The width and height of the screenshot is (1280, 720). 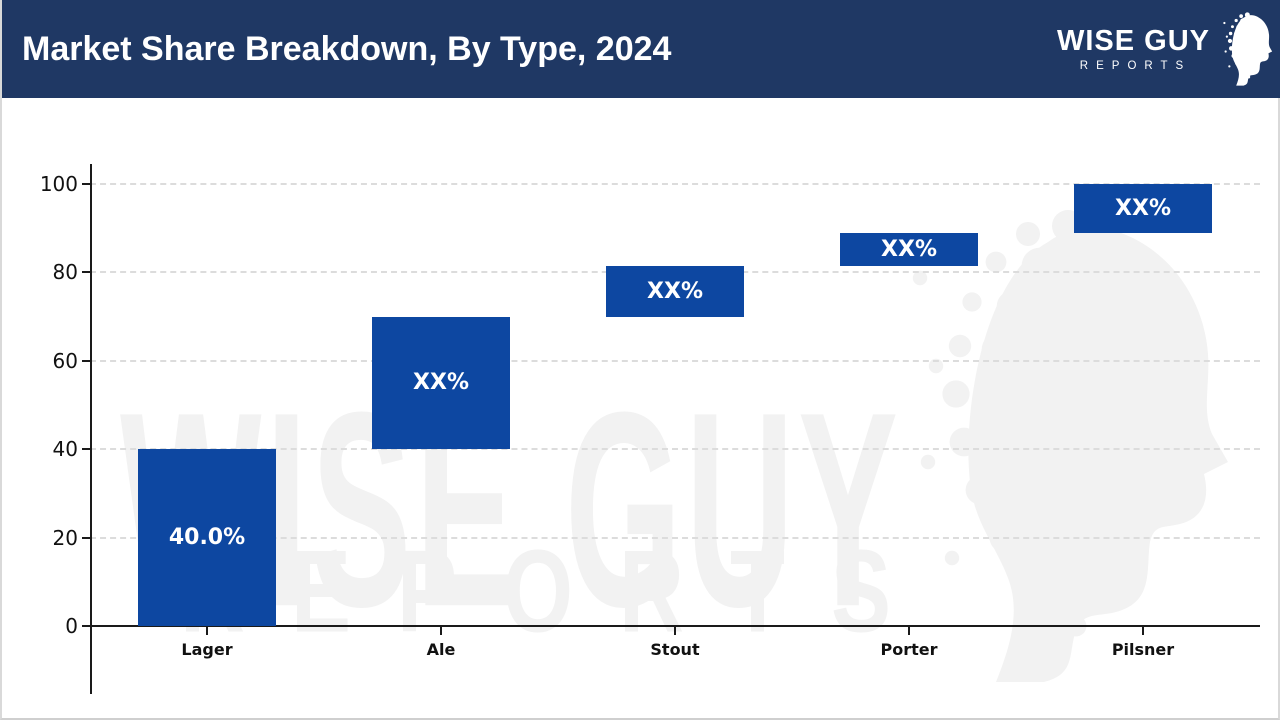 What do you see at coordinates (65, 360) in the screenshot?
I see `y-tick-label: 60` at bounding box center [65, 360].